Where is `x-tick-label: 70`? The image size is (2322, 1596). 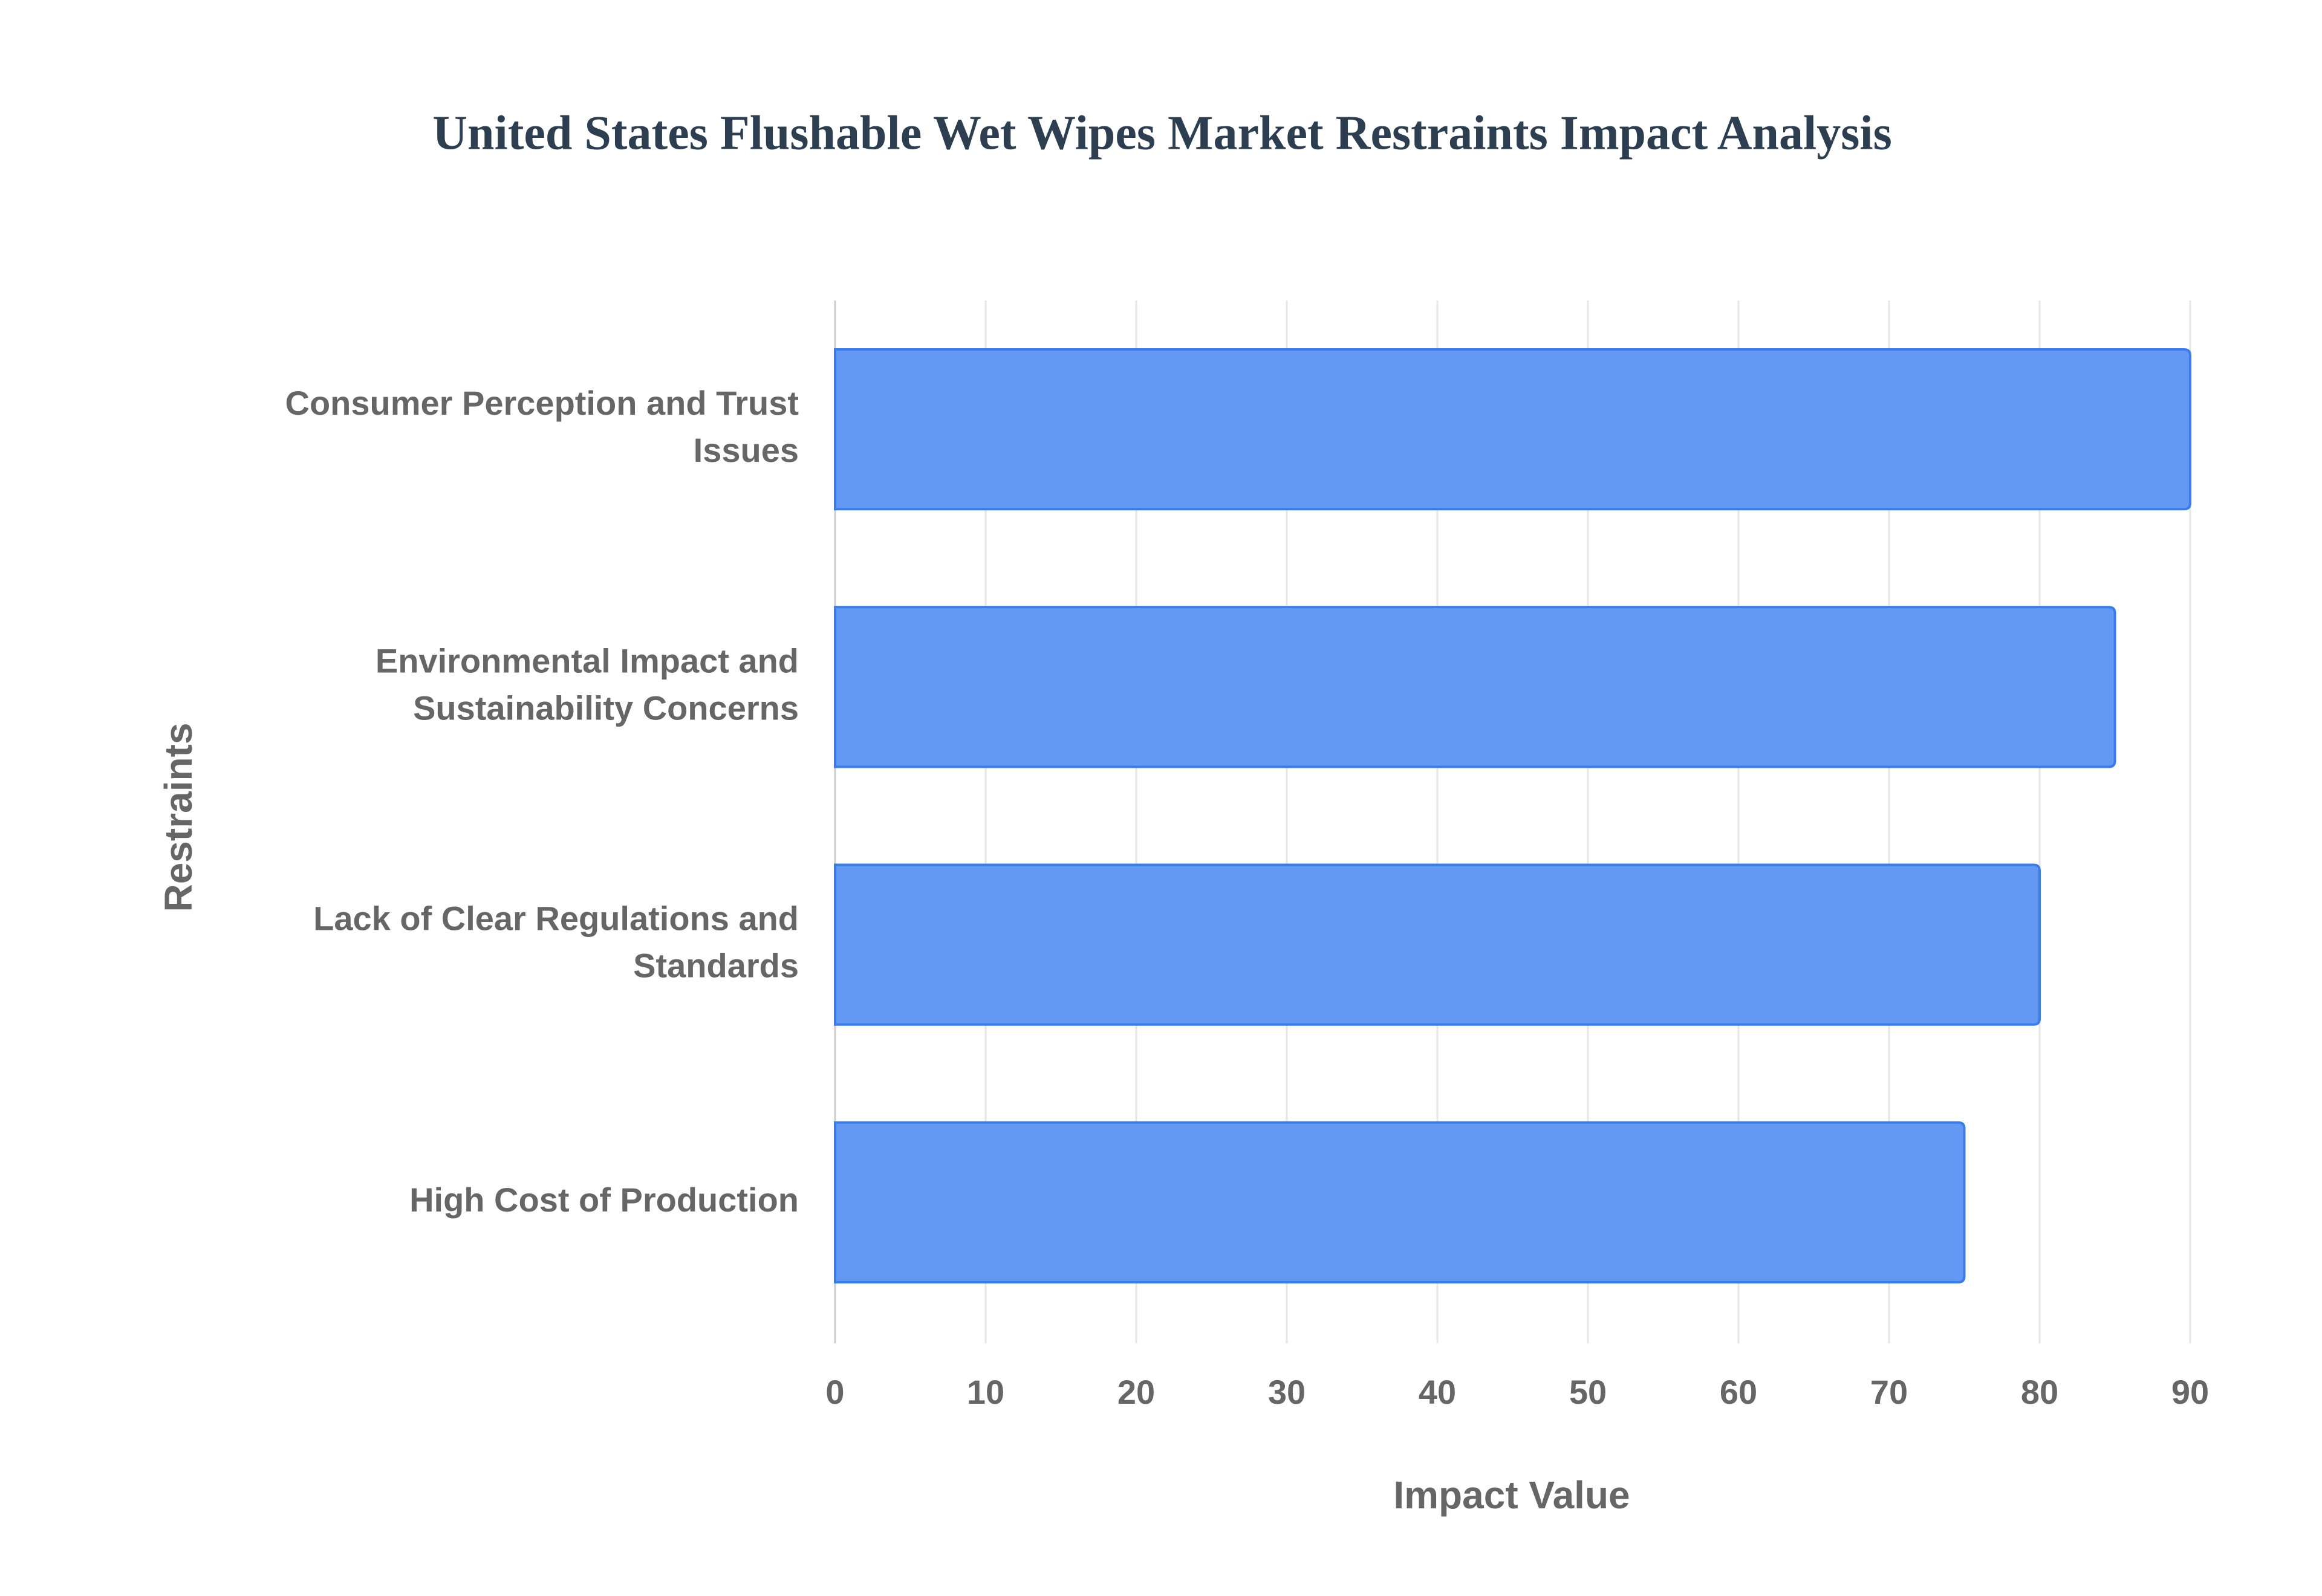 x-tick-label: 70 is located at coordinates (1889, 1392).